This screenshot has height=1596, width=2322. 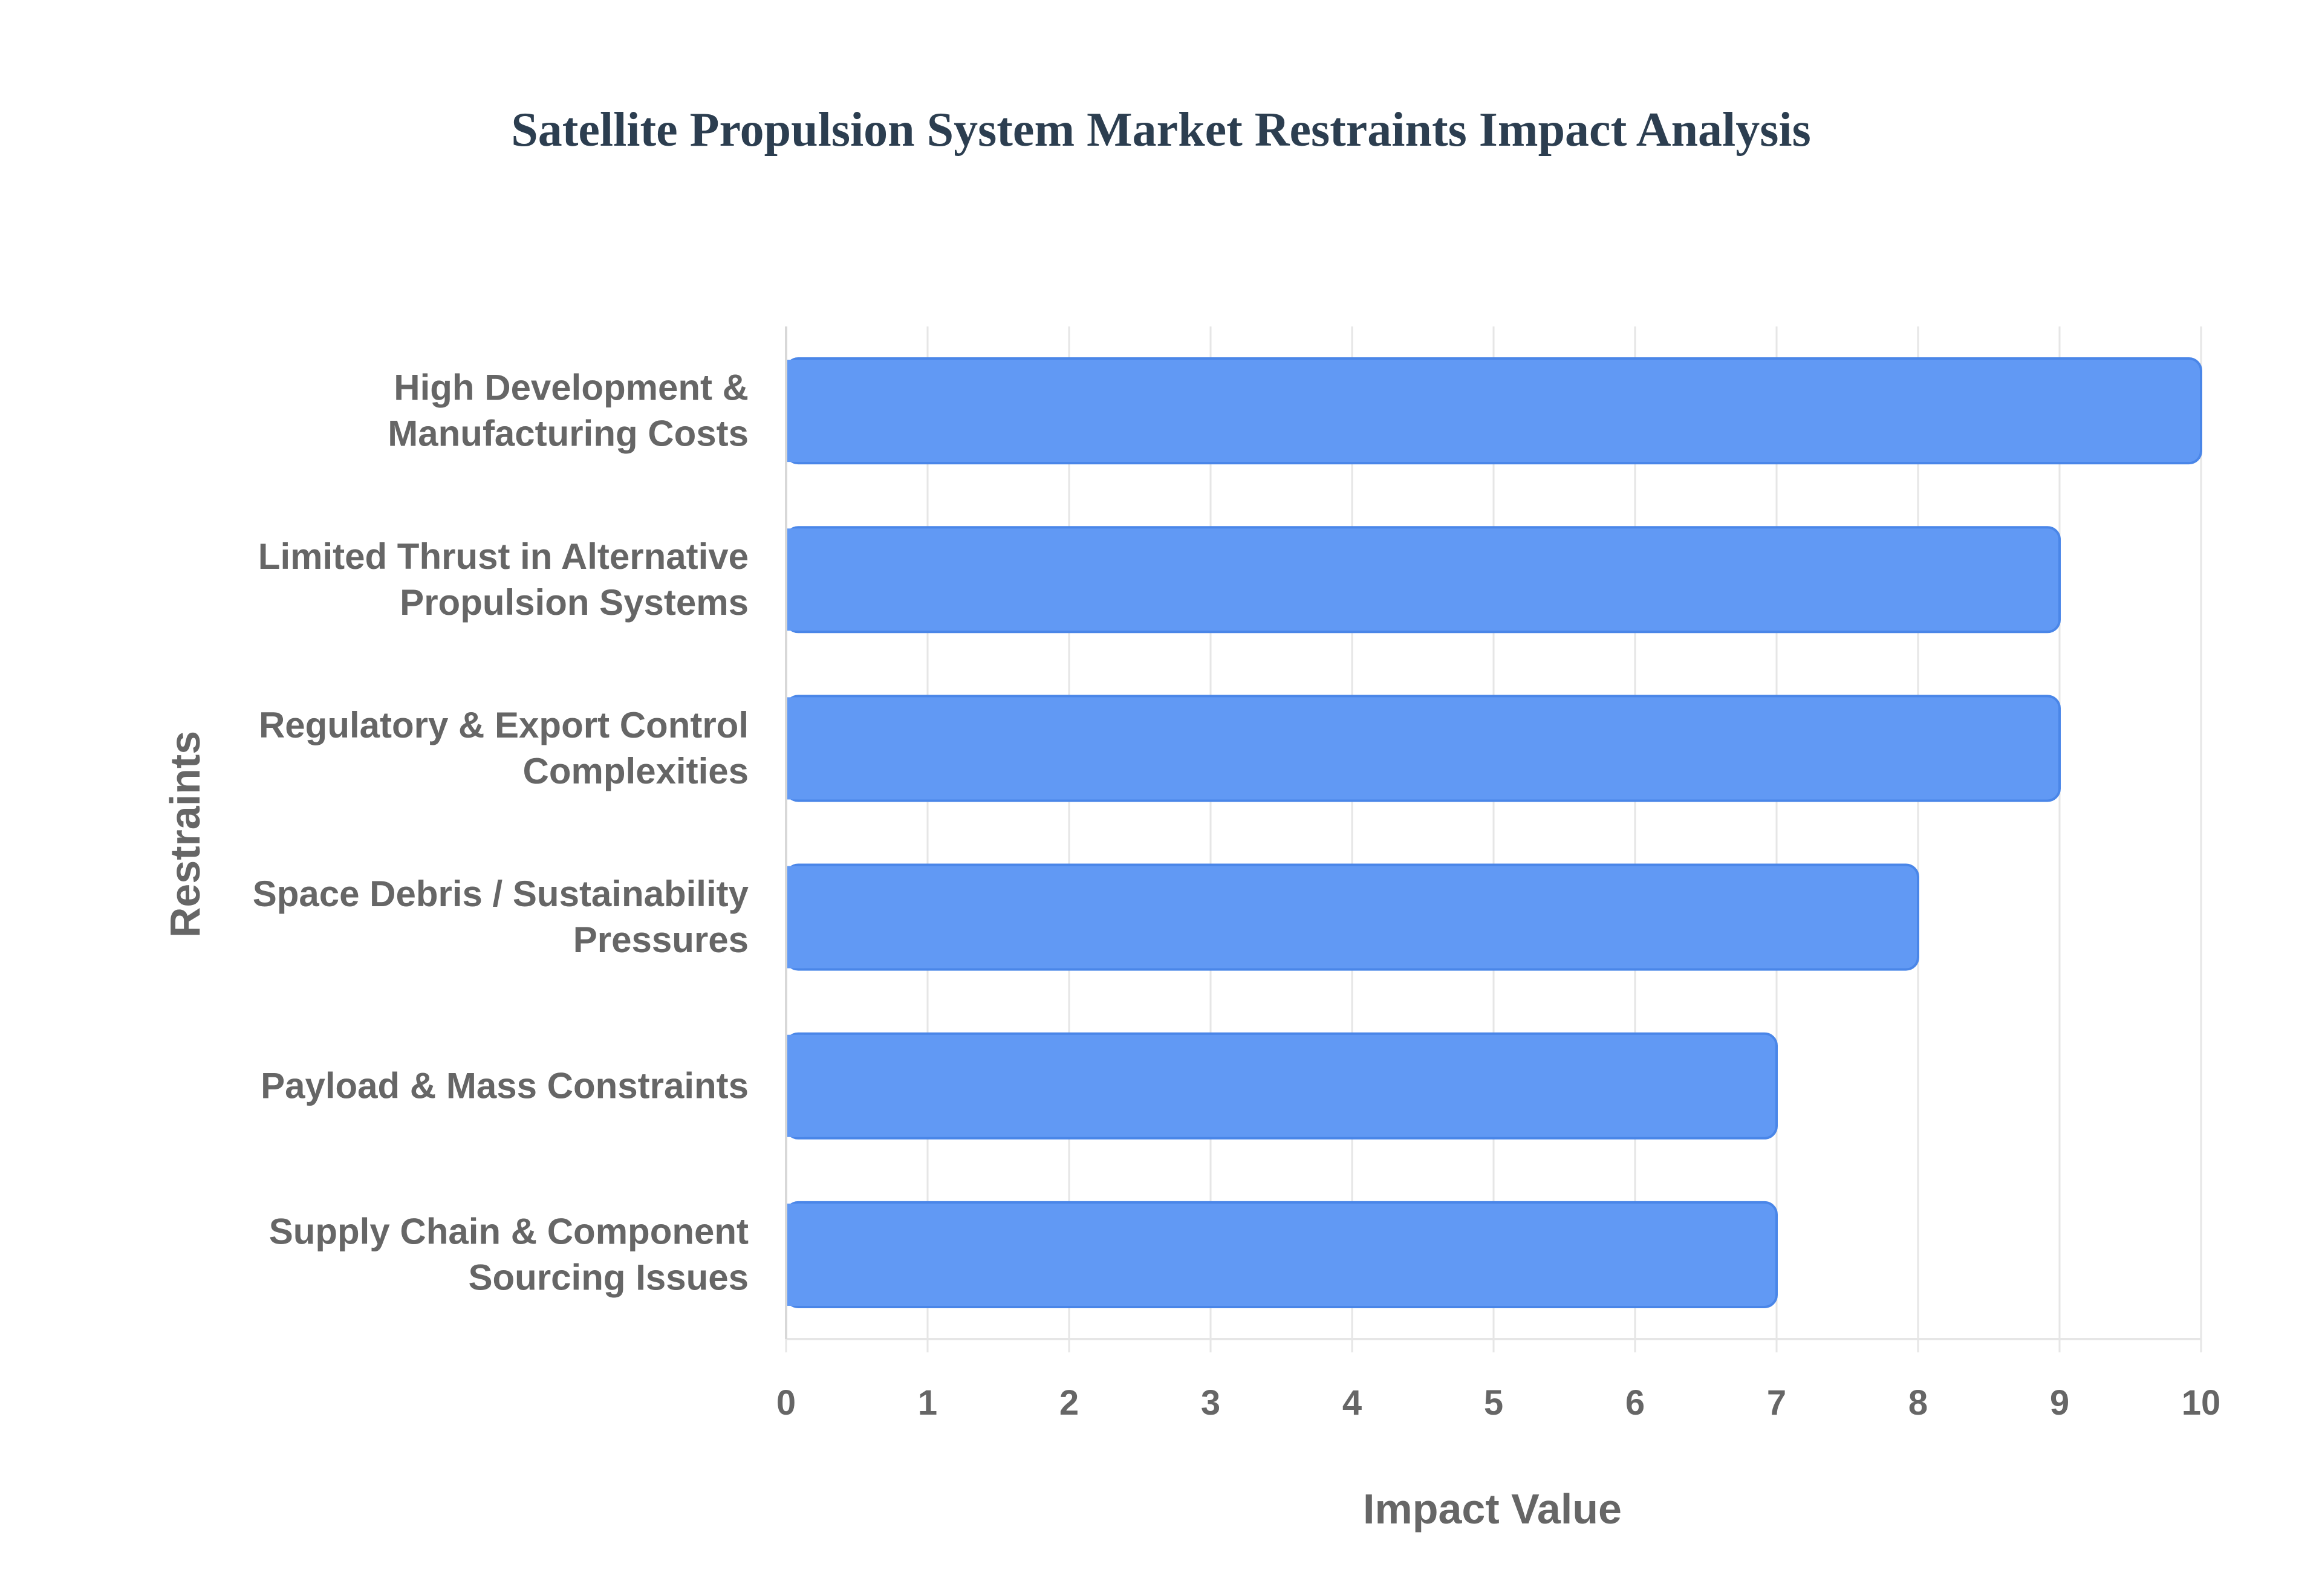 I want to click on category-label-0-line-1: Manufacturing Costs, so click(x=568, y=434).